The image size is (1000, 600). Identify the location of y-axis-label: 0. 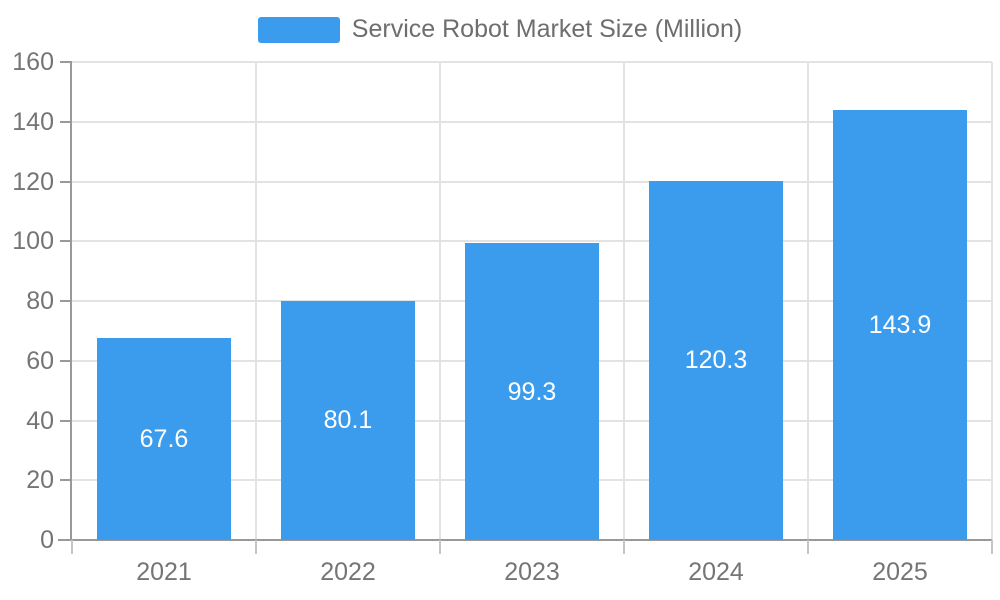
(47, 540).